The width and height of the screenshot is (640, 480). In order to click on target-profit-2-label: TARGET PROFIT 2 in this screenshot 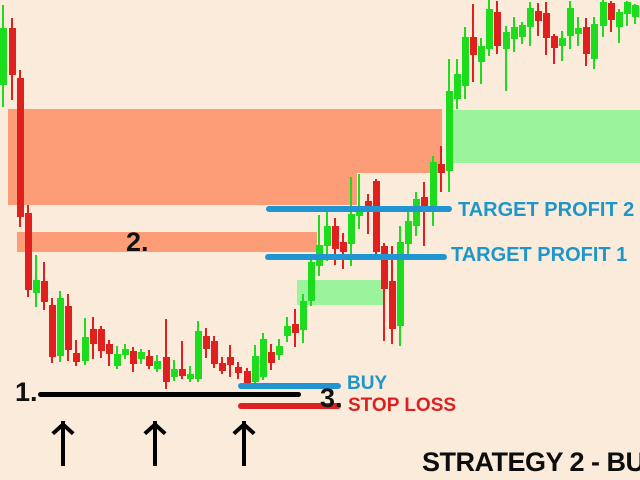, I will do `click(546, 210)`.